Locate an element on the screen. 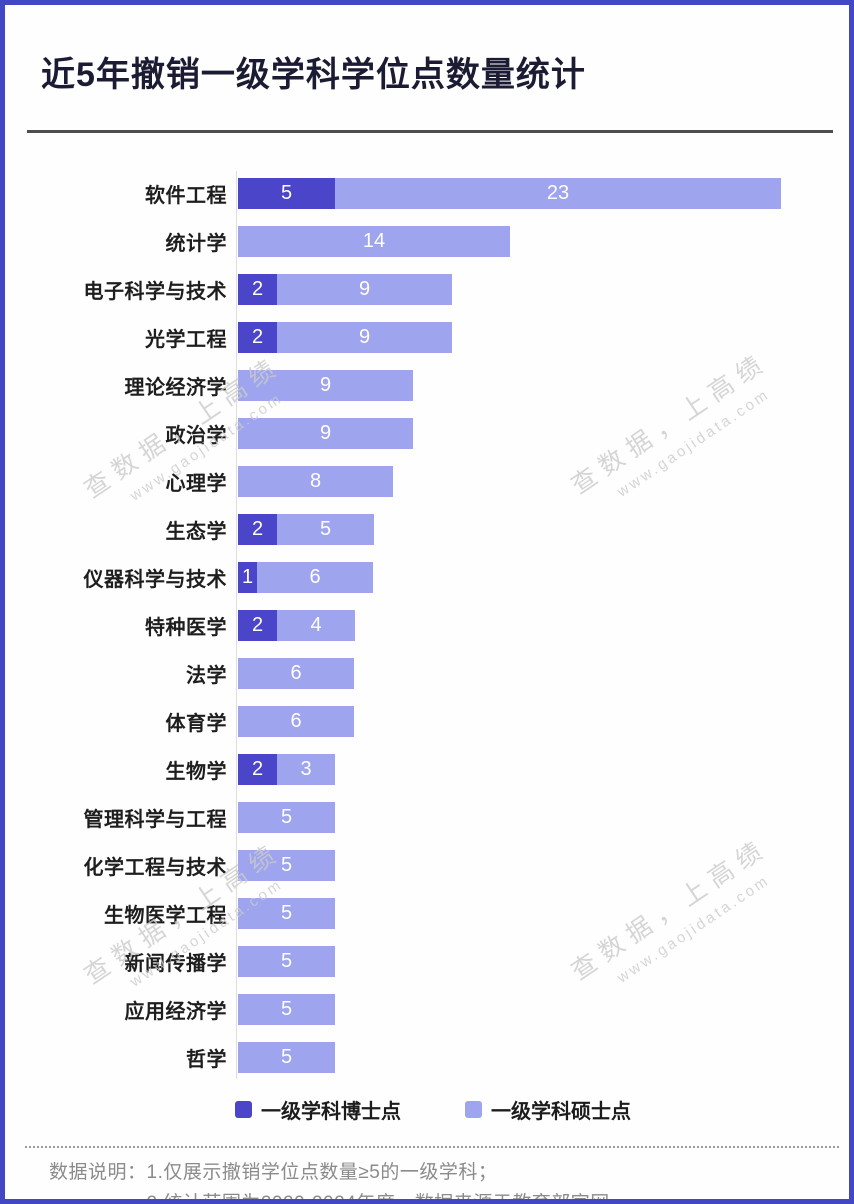 The width and height of the screenshot is (854, 1204). category-label: 生物学 is located at coordinates (196, 771).